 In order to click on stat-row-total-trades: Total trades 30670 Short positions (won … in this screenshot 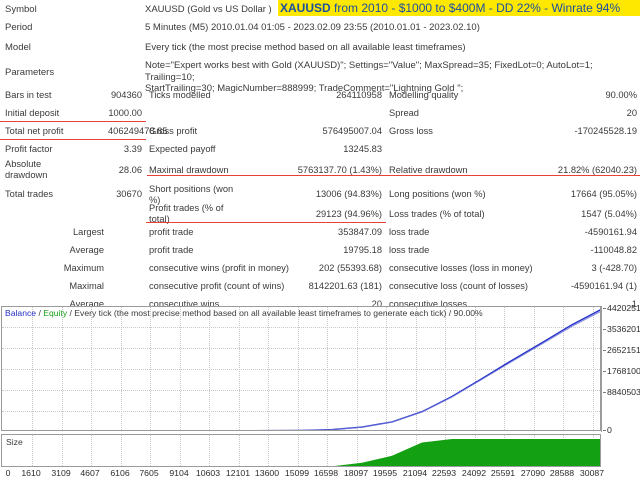, I will do `click(320, 194)`.